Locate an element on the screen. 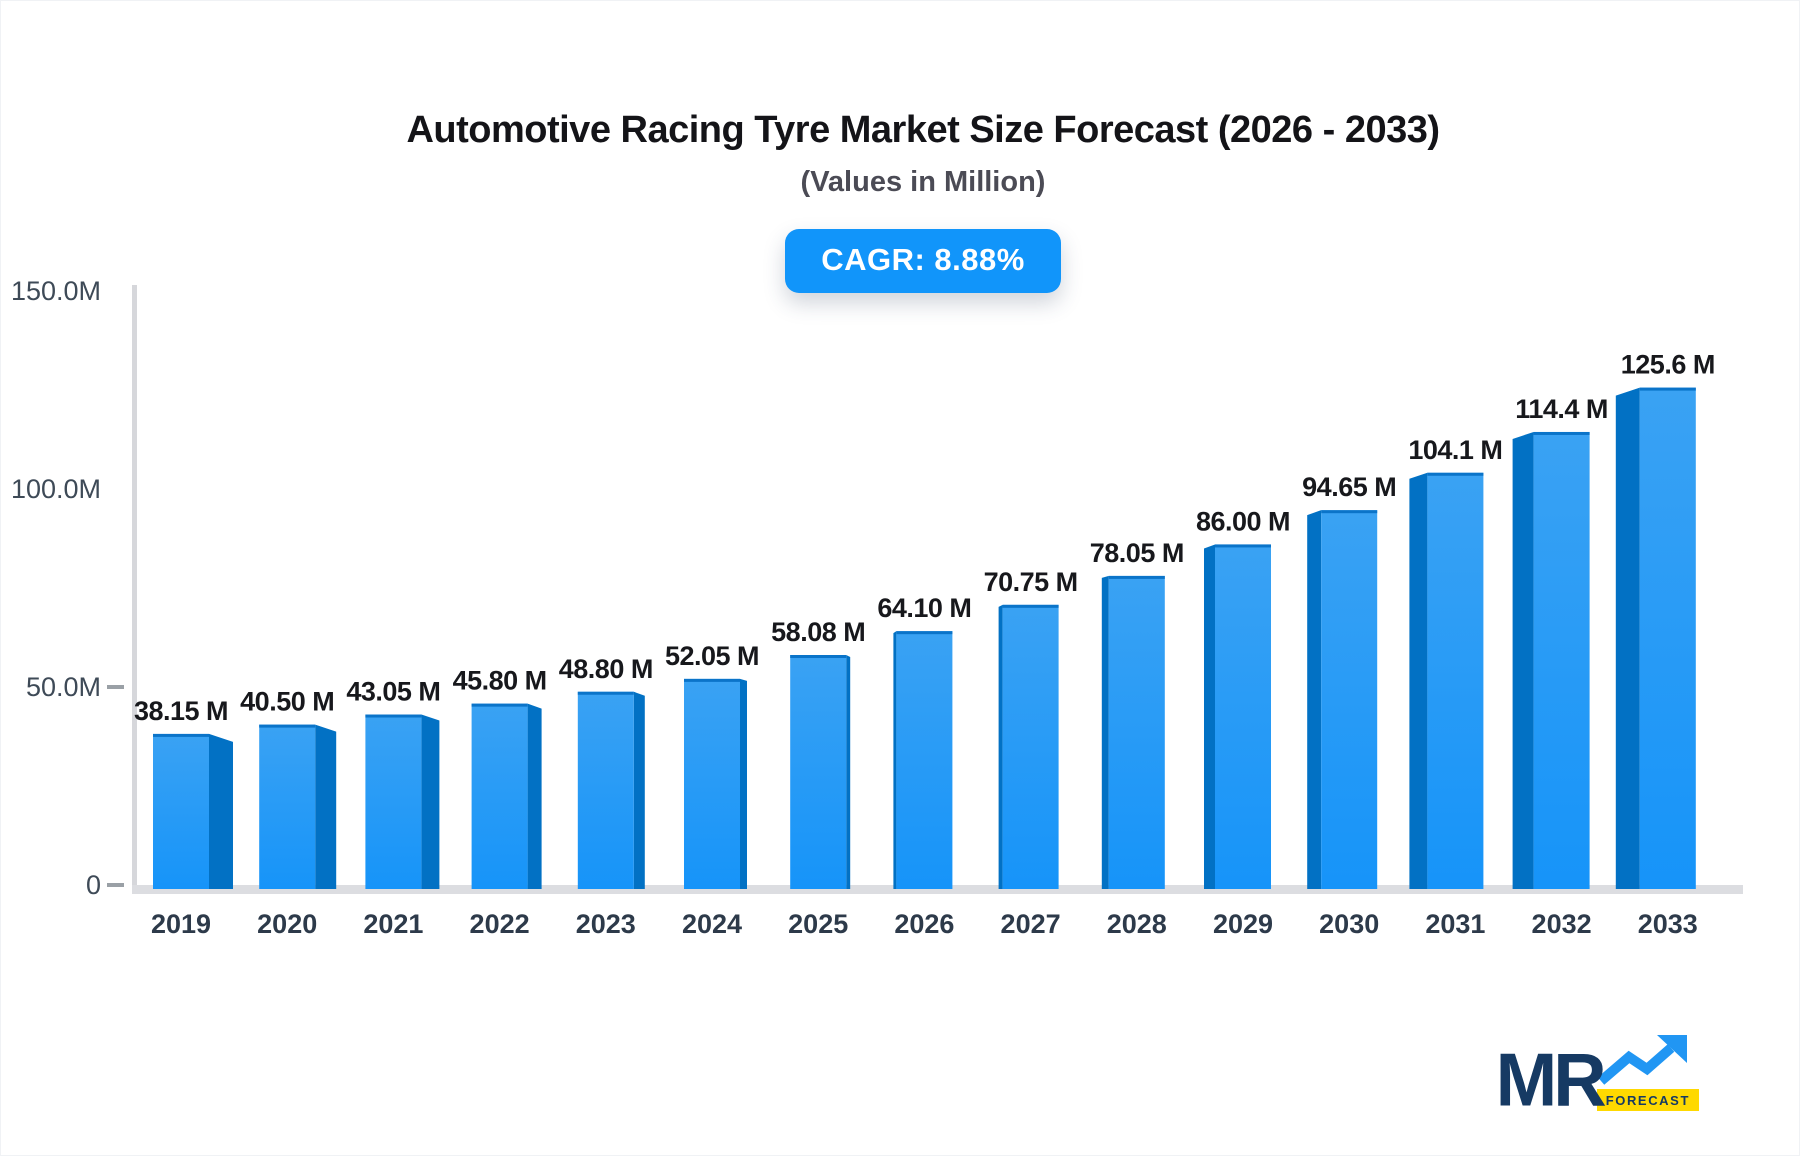  x-category-label: 2028 is located at coordinates (1137, 924).